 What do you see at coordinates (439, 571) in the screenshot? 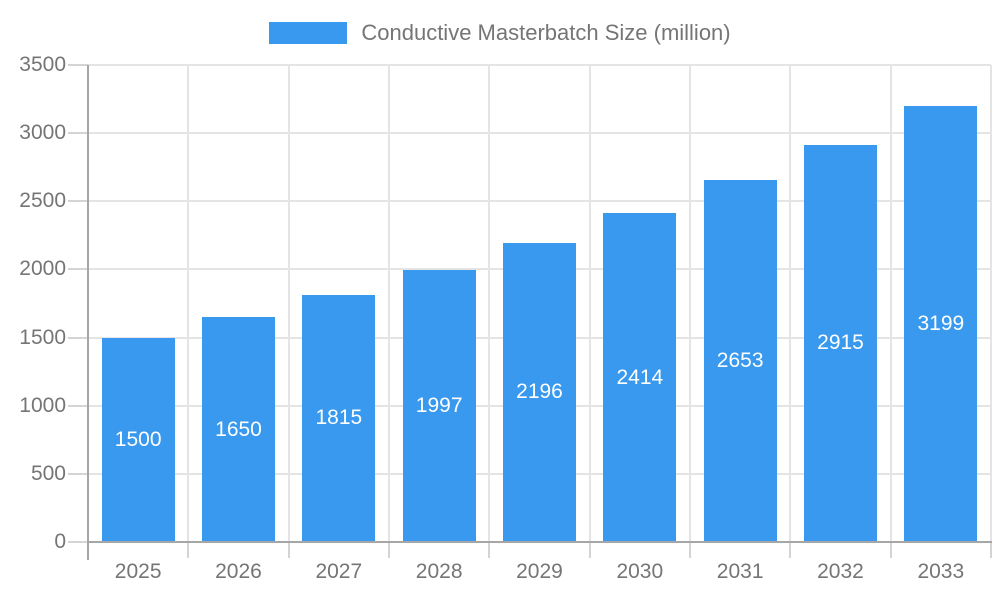
I see `x-axis-tick-label: 2028` at bounding box center [439, 571].